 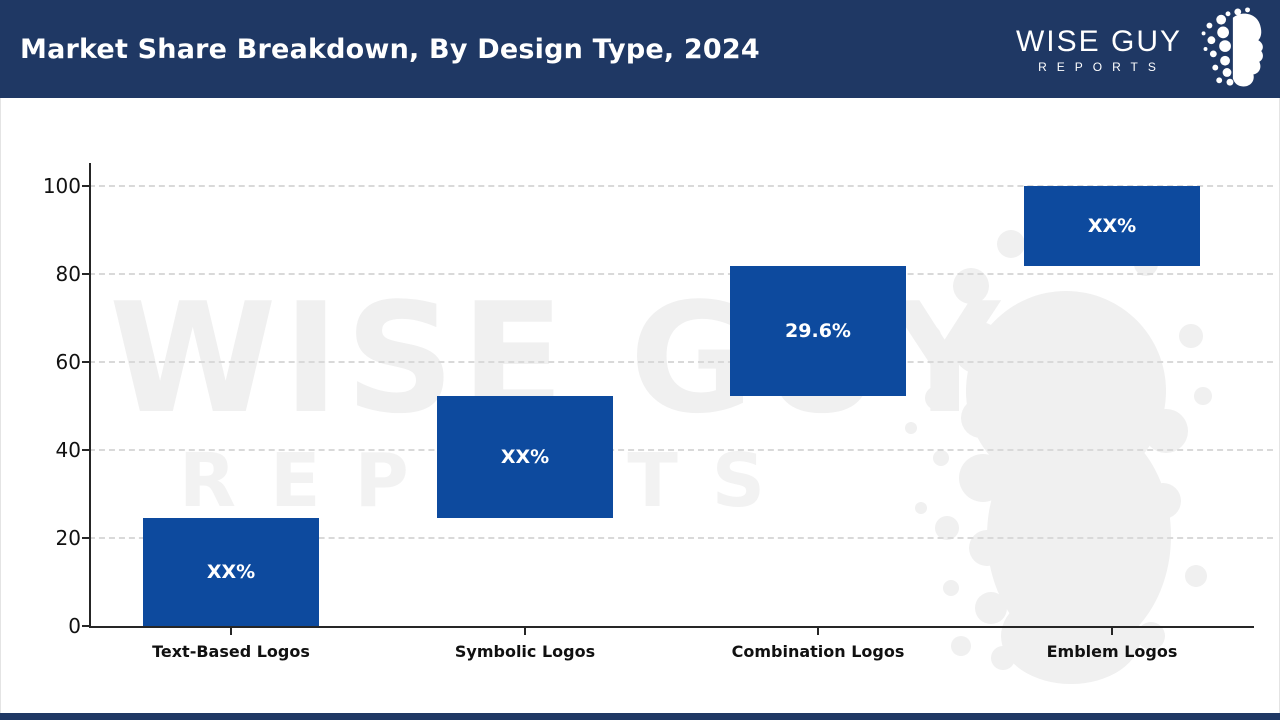 I want to click on y-tick-label: 20, so click(x=68, y=537).